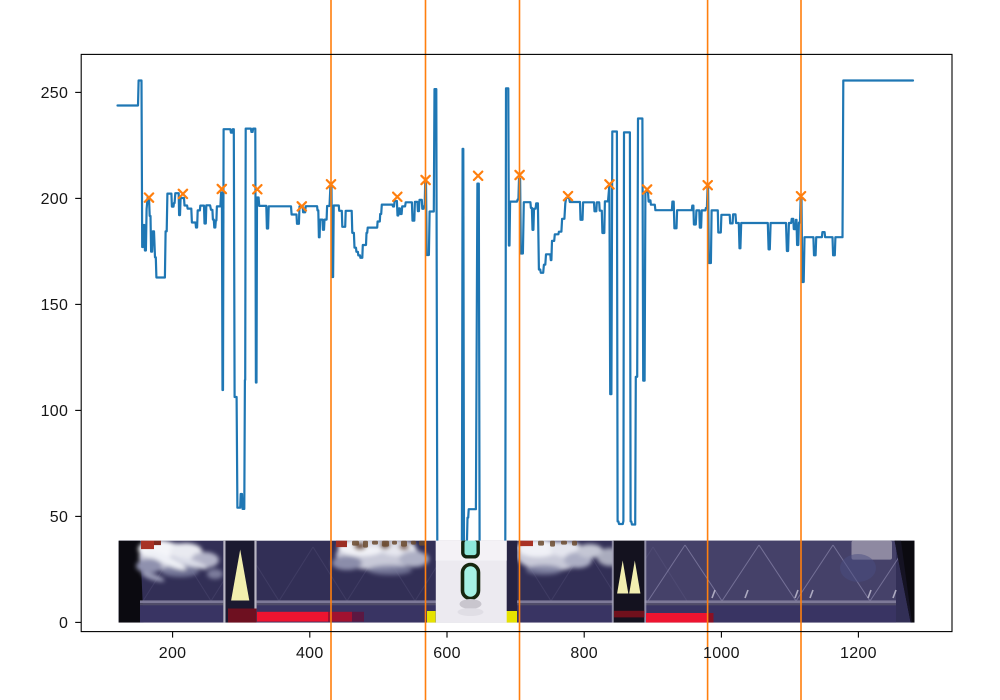  What do you see at coordinates (447, 653) in the screenshot?
I see `svg-text: 600` at bounding box center [447, 653].